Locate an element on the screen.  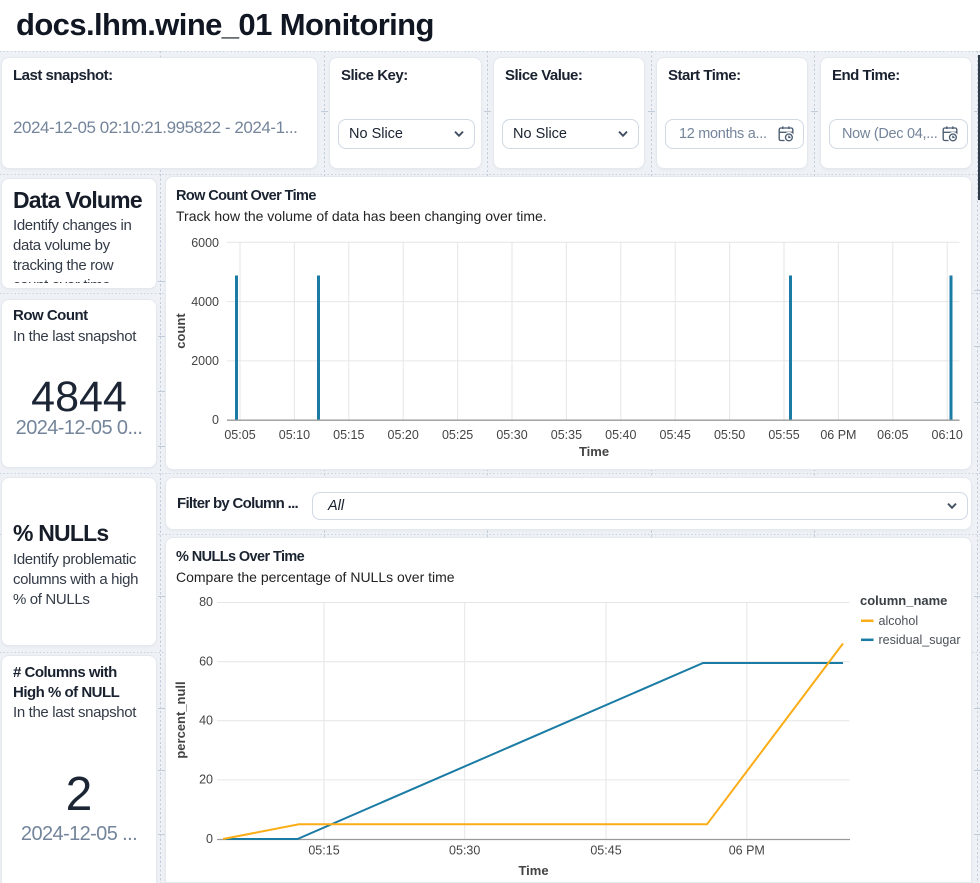
svg-text: residual_sugar is located at coordinates (920, 640).